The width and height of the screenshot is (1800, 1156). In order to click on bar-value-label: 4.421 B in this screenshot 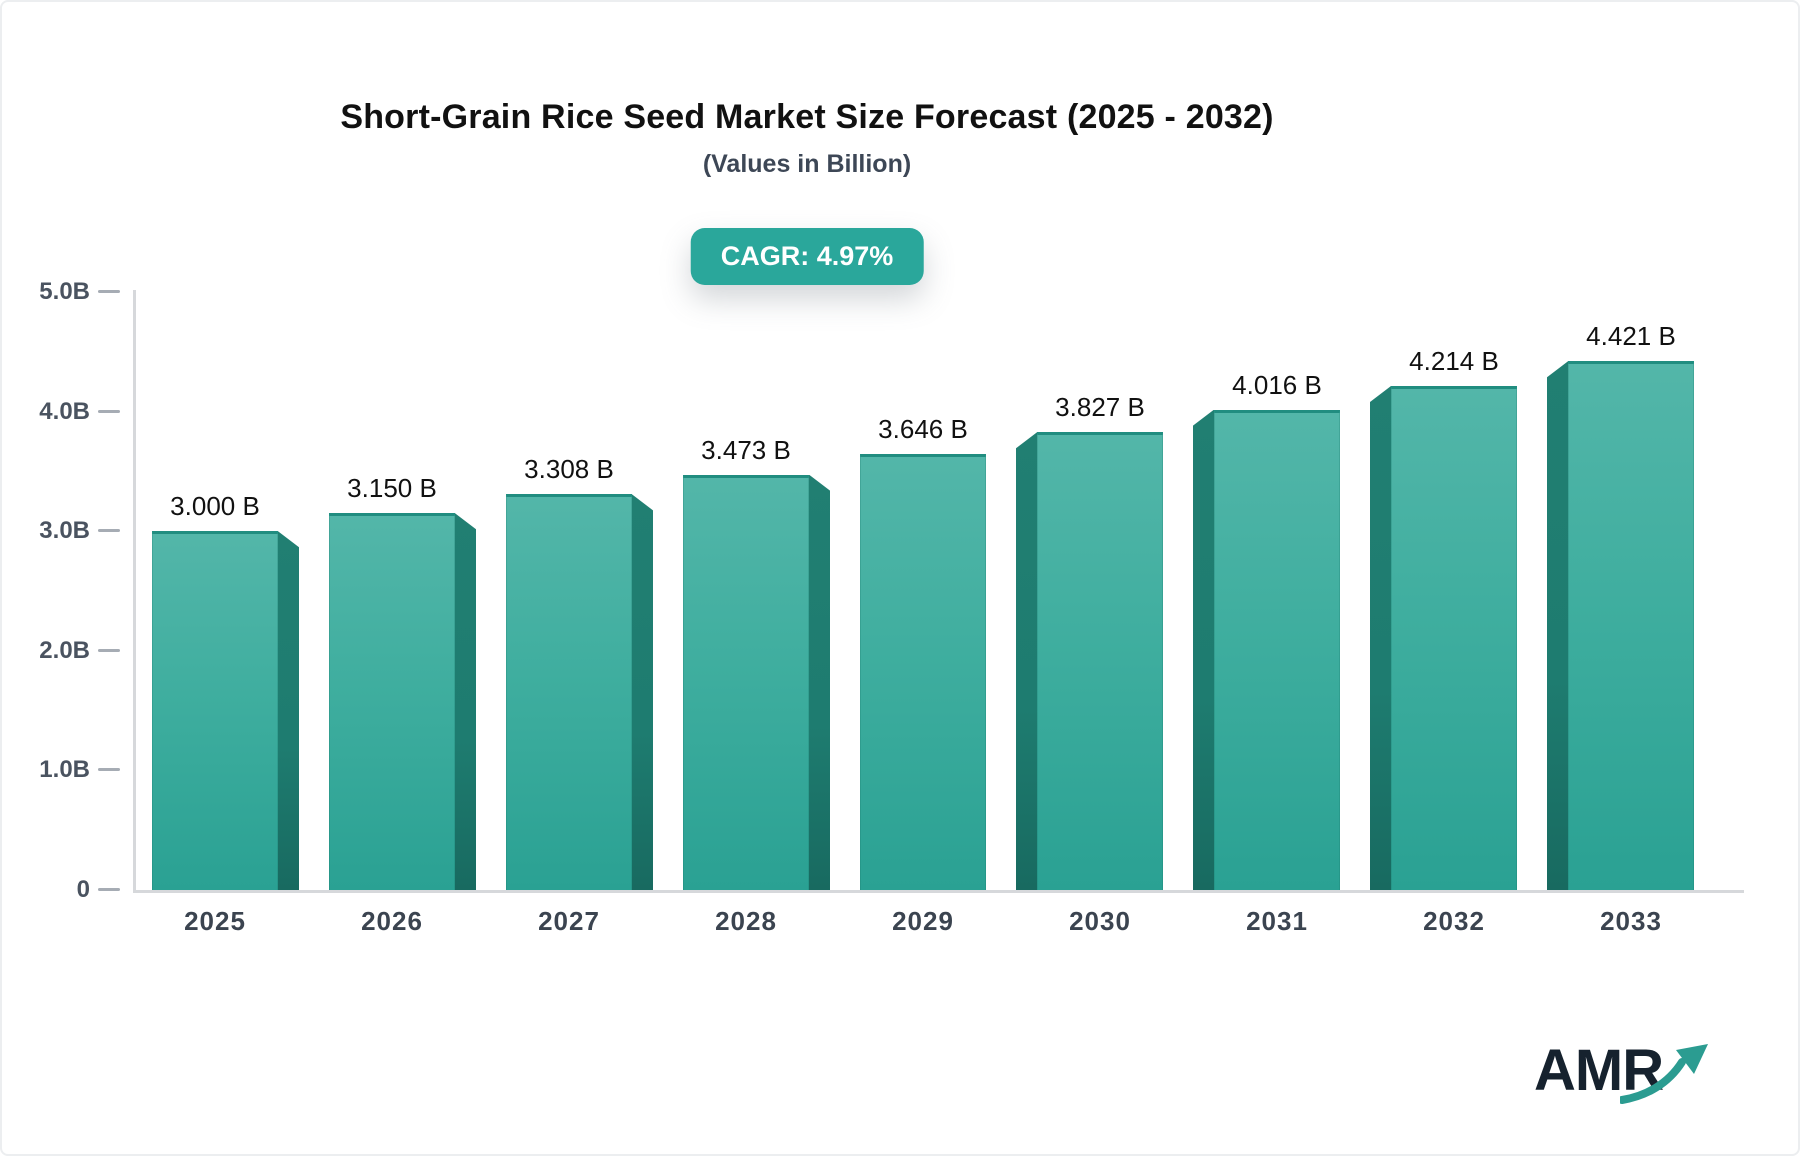, I will do `click(1631, 336)`.